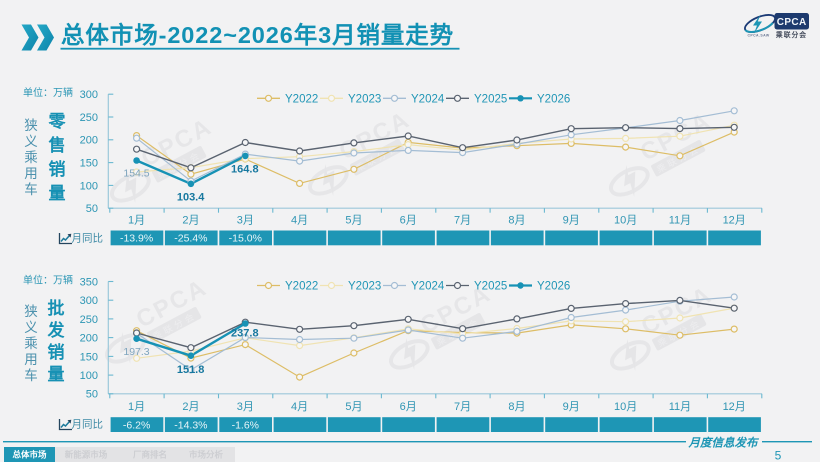 This screenshot has height=462, width=820. What do you see at coordinates (150, 455) in the screenshot?
I see `svg-text: 厂商排名` at bounding box center [150, 455].